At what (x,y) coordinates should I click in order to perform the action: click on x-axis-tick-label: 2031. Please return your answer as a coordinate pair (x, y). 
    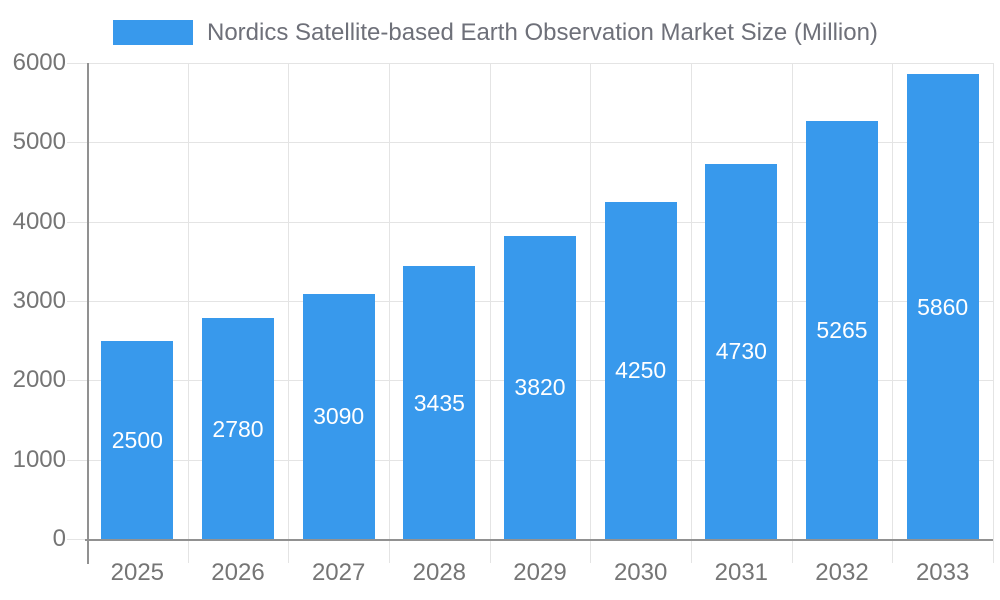
    Looking at the image, I should click on (741, 572).